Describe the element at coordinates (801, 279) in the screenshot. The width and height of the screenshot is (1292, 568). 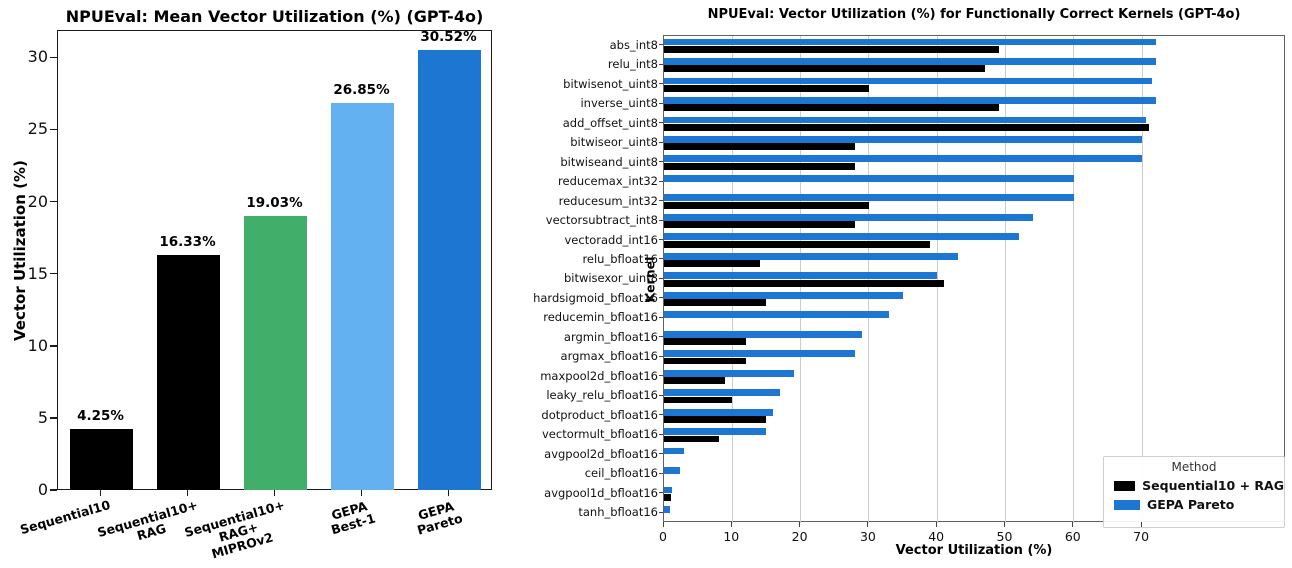
I see `gridline-x20` at that location.